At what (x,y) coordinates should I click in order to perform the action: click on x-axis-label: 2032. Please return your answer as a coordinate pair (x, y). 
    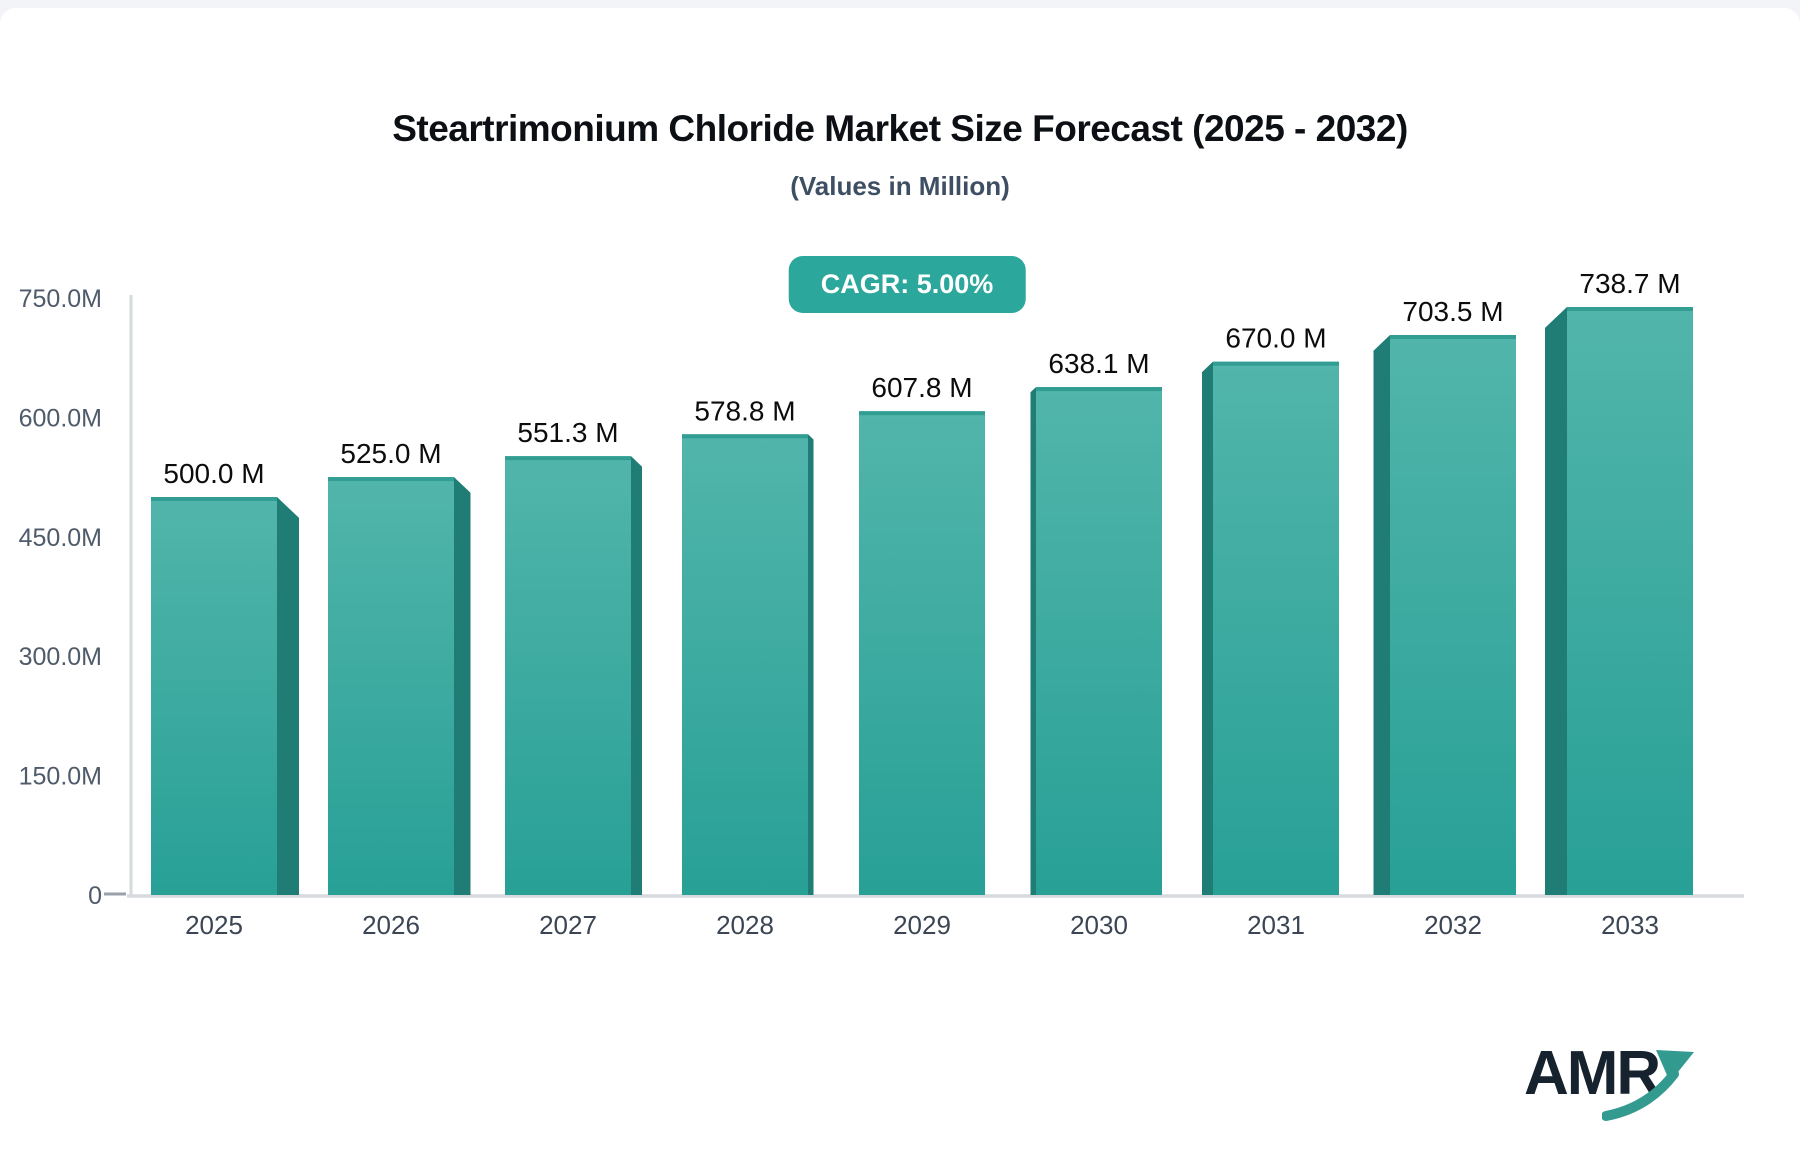
    Looking at the image, I should click on (1453, 925).